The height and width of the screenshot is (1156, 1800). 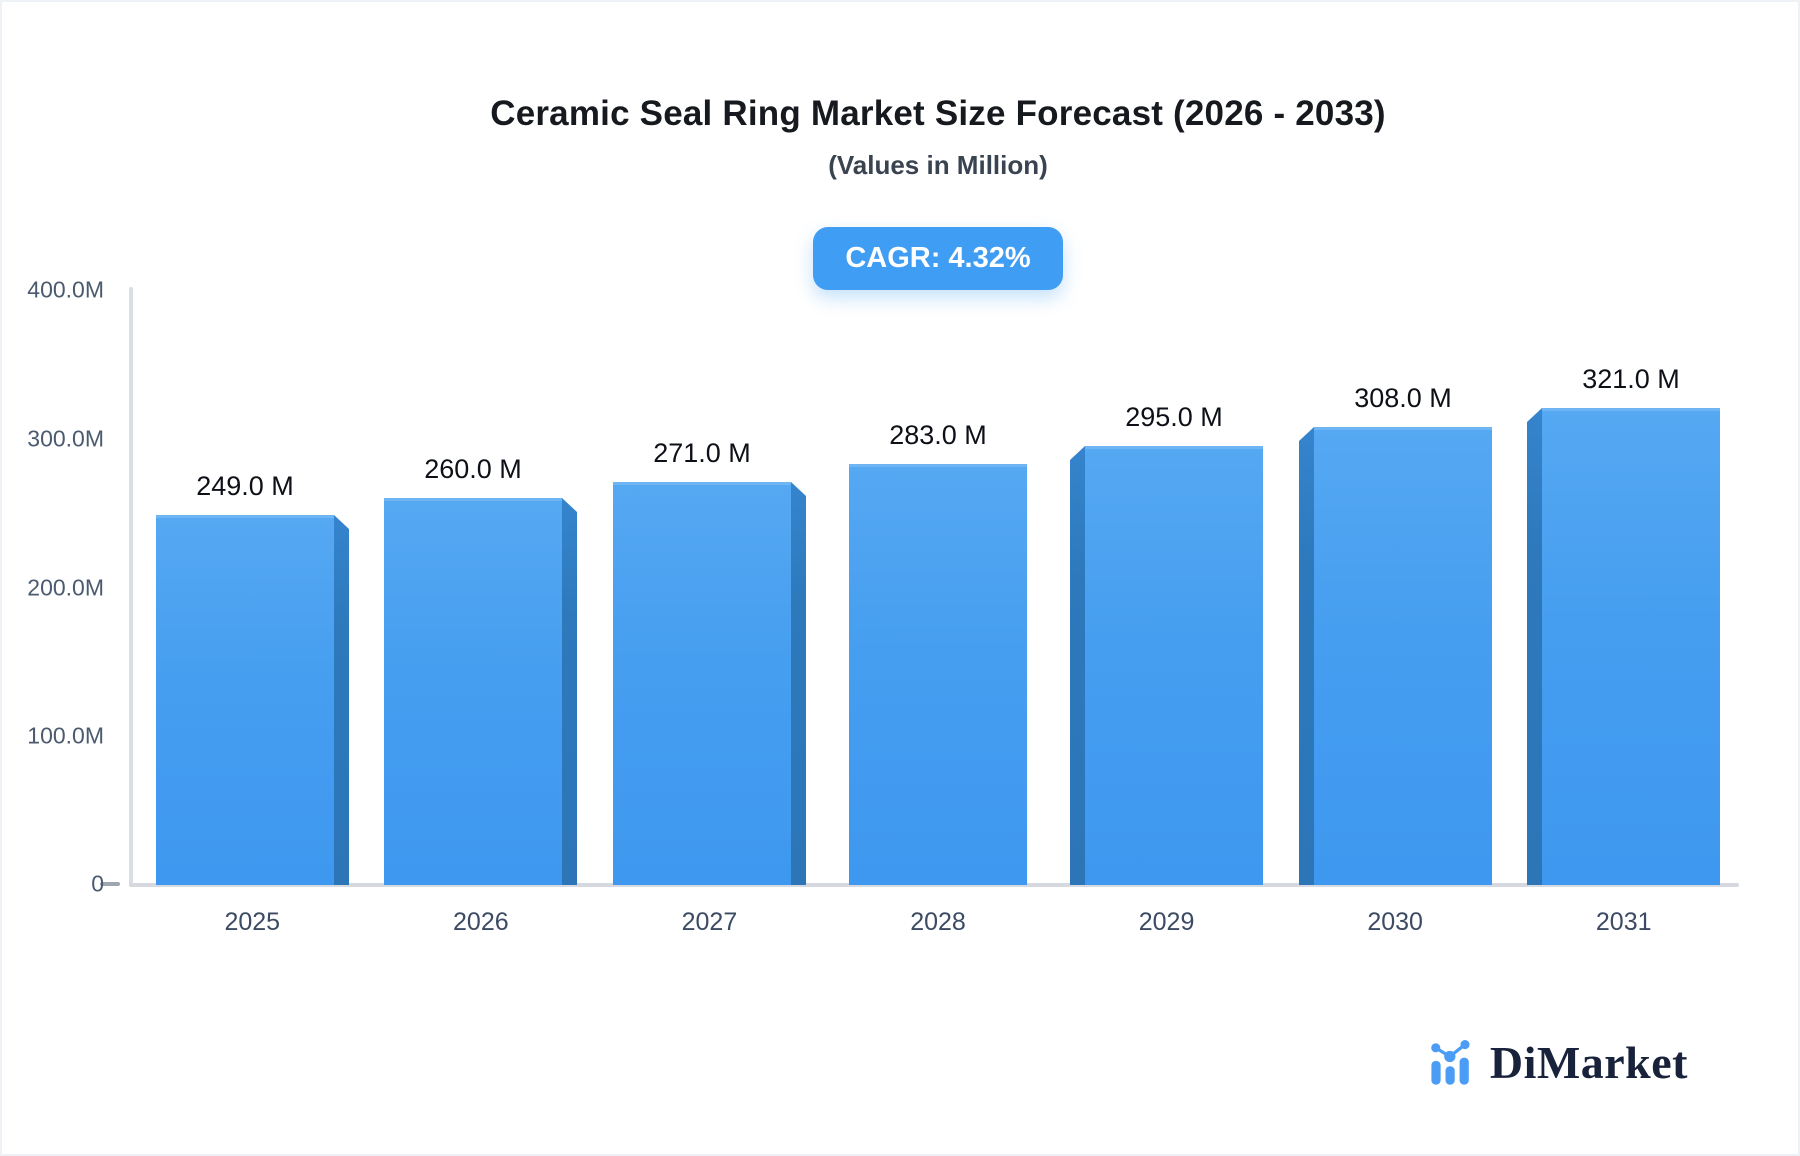 I want to click on bar-2025, so click(x=245, y=700).